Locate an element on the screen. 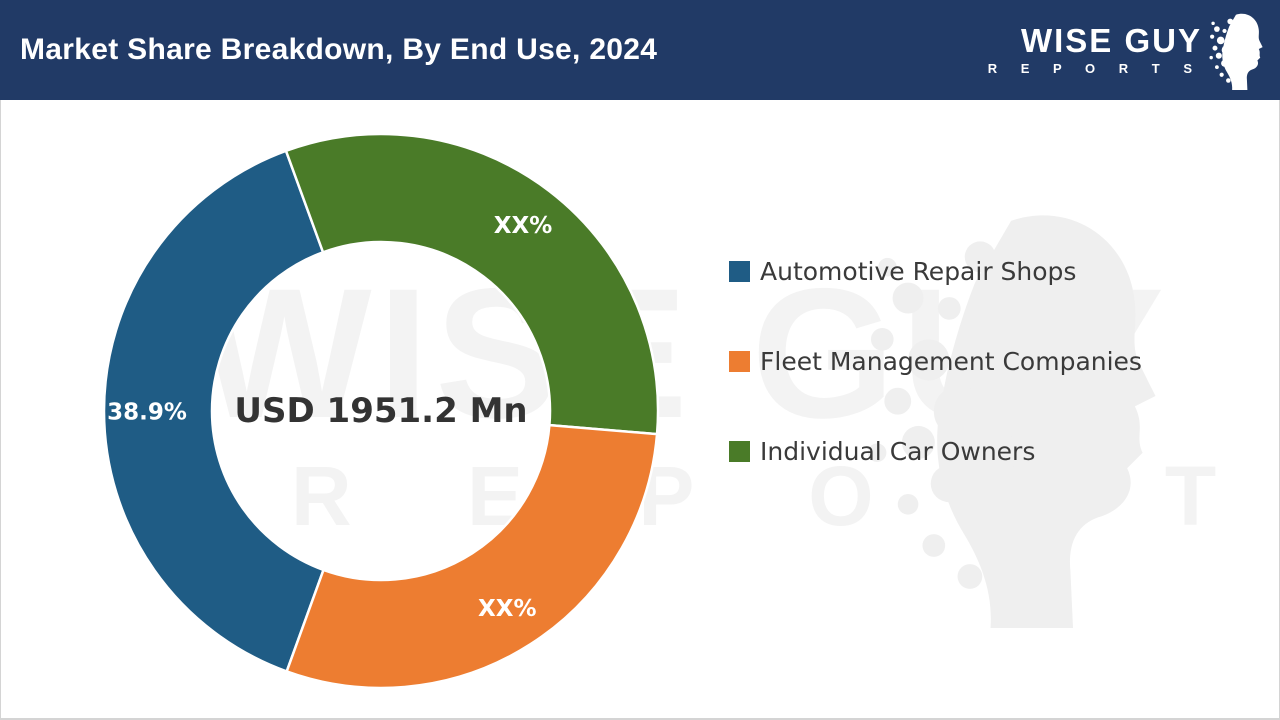 Image resolution: width=1280 pixels, height=720 pixels. legend-item-fleet-management-companies: Fleet Management Companies is located at coordinates (935, 361).